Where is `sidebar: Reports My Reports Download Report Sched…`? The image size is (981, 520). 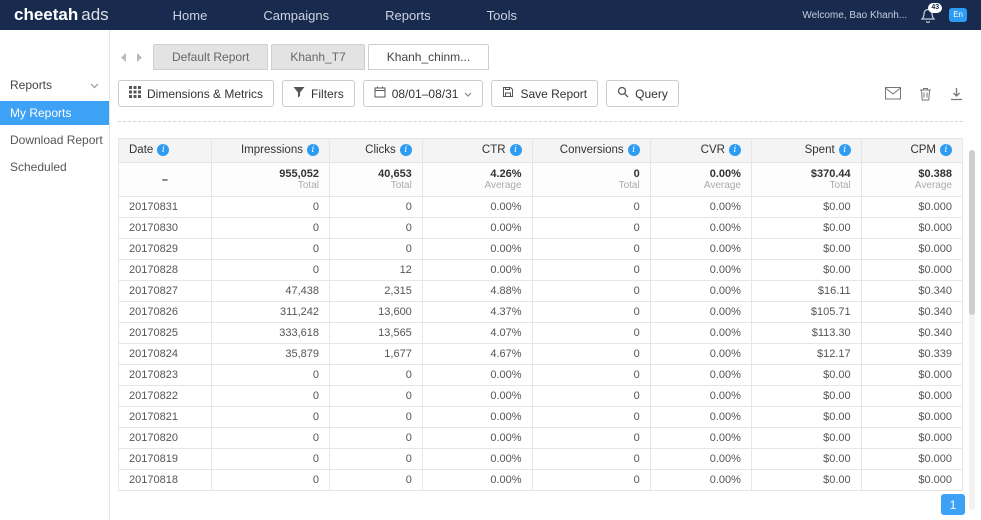
sidebar: Reports My Reports Download Report Sched… is located at coordinates (55, 275).